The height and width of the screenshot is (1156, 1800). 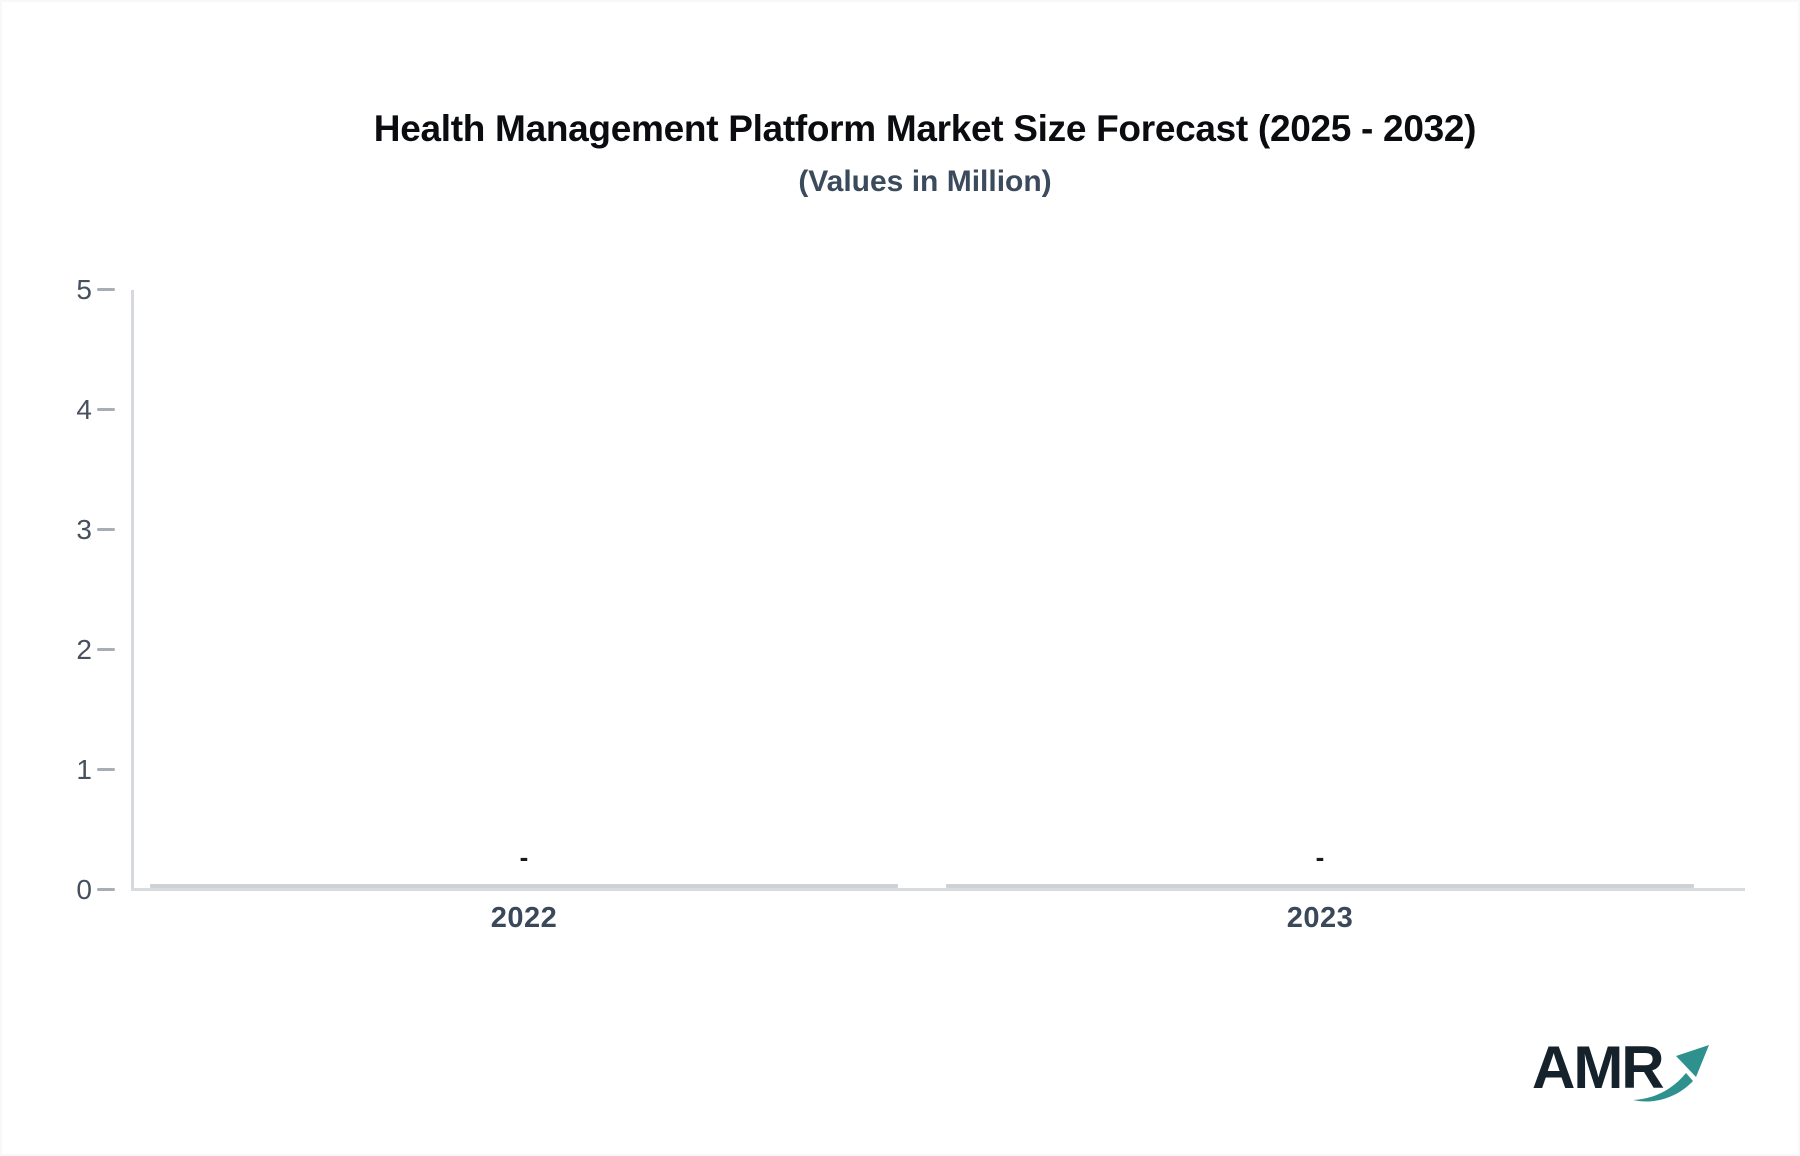 What do you see at coordinates (1671, 1073) in the screenshot?
I see `trend-up-arrow-icon` at bounding box center [1671, 1073].